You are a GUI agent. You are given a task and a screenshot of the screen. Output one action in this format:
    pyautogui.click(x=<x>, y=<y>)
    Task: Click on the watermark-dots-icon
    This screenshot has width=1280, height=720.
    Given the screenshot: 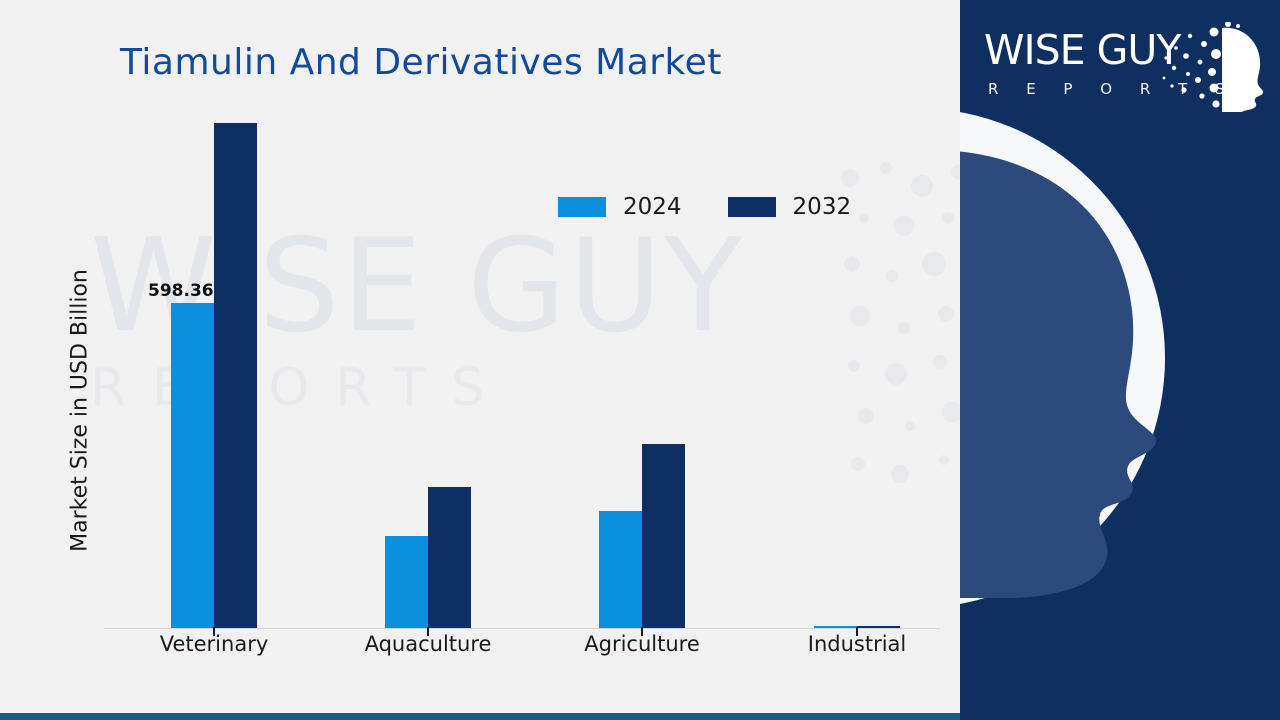 What is the action you would take?
    pyautogui.click(x=900, y=322)
    